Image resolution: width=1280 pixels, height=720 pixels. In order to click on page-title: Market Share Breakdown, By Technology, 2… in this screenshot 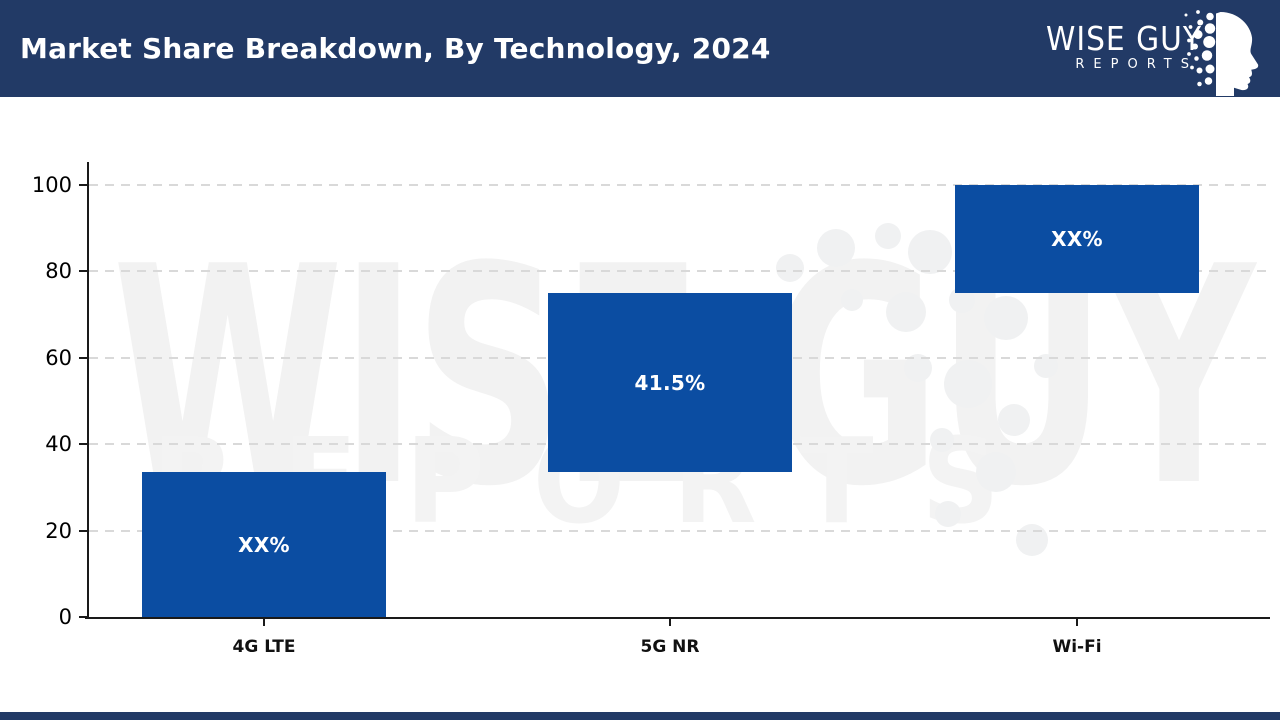, I will do `click(395, 48)`.